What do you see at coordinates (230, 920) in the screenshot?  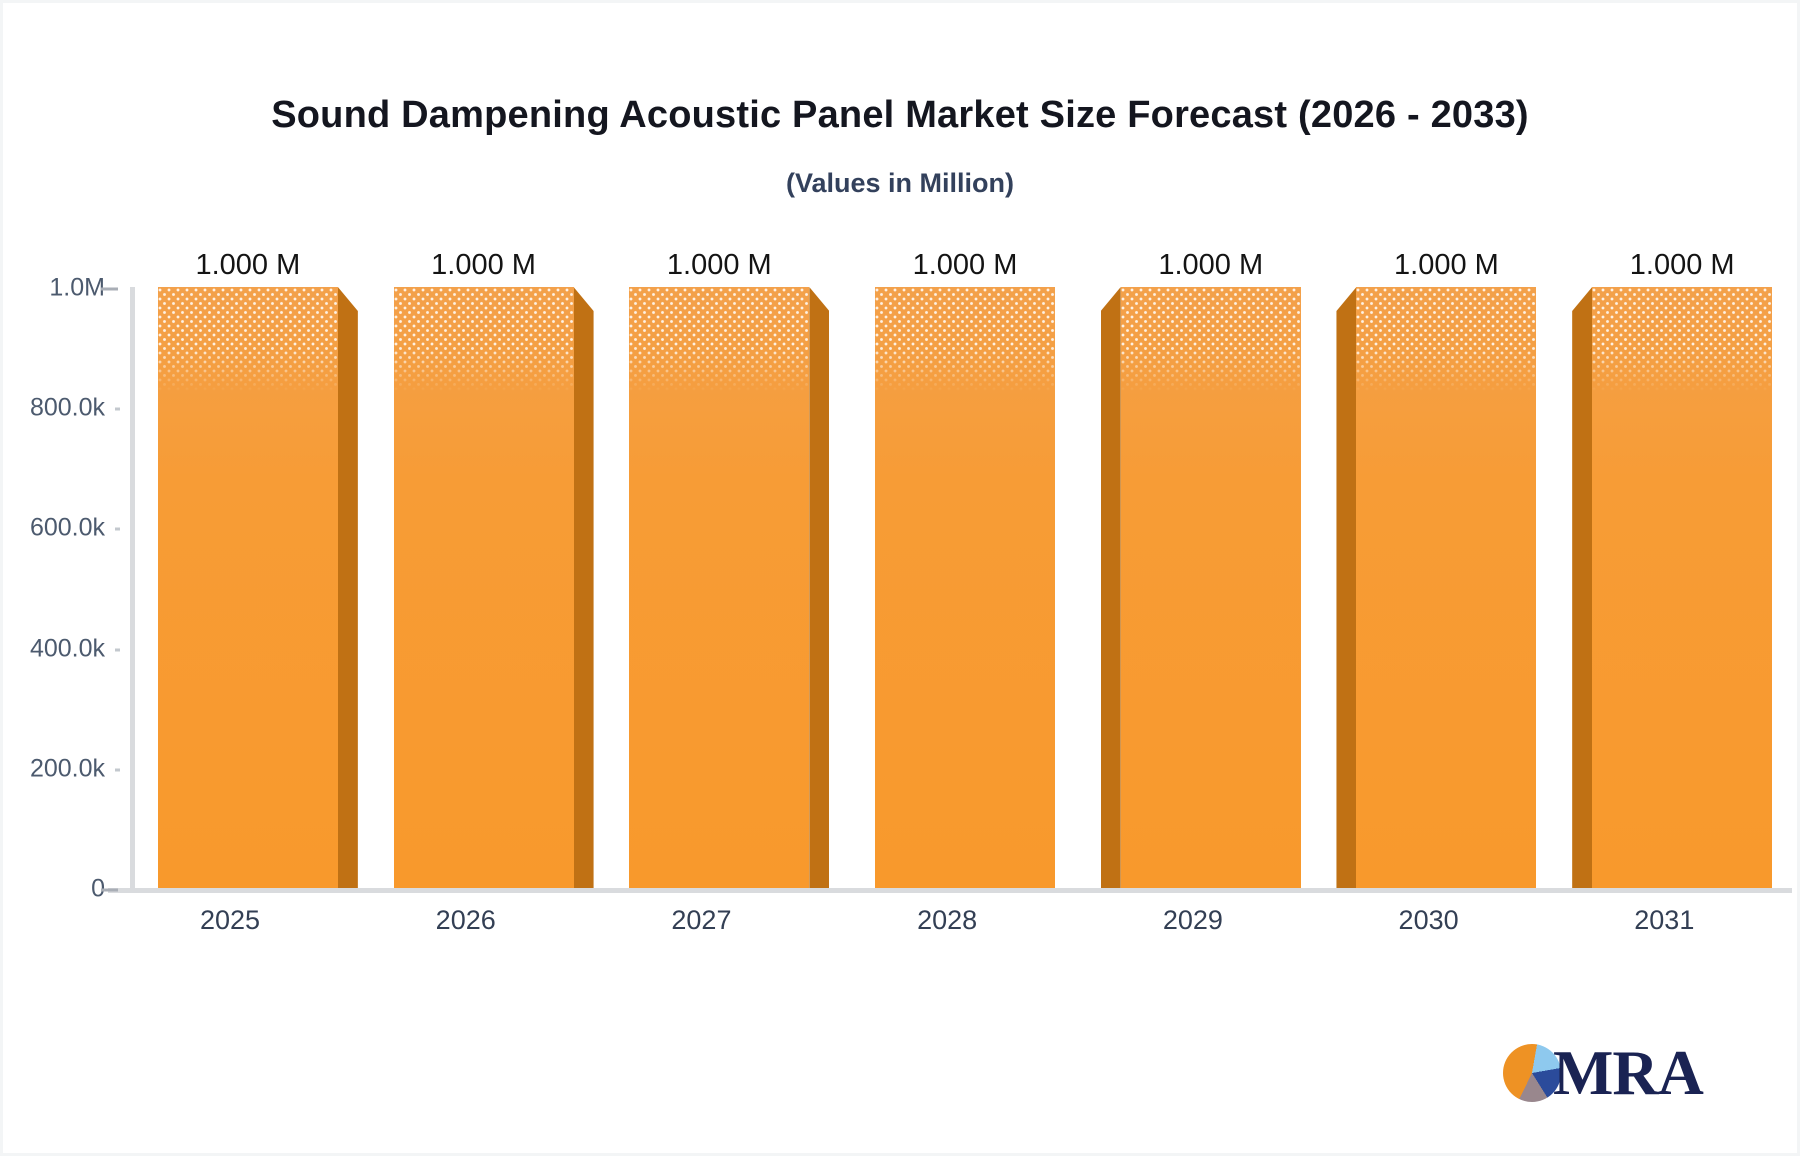 I see `x-axis-label: 2025` at bounding box center [230, 920].